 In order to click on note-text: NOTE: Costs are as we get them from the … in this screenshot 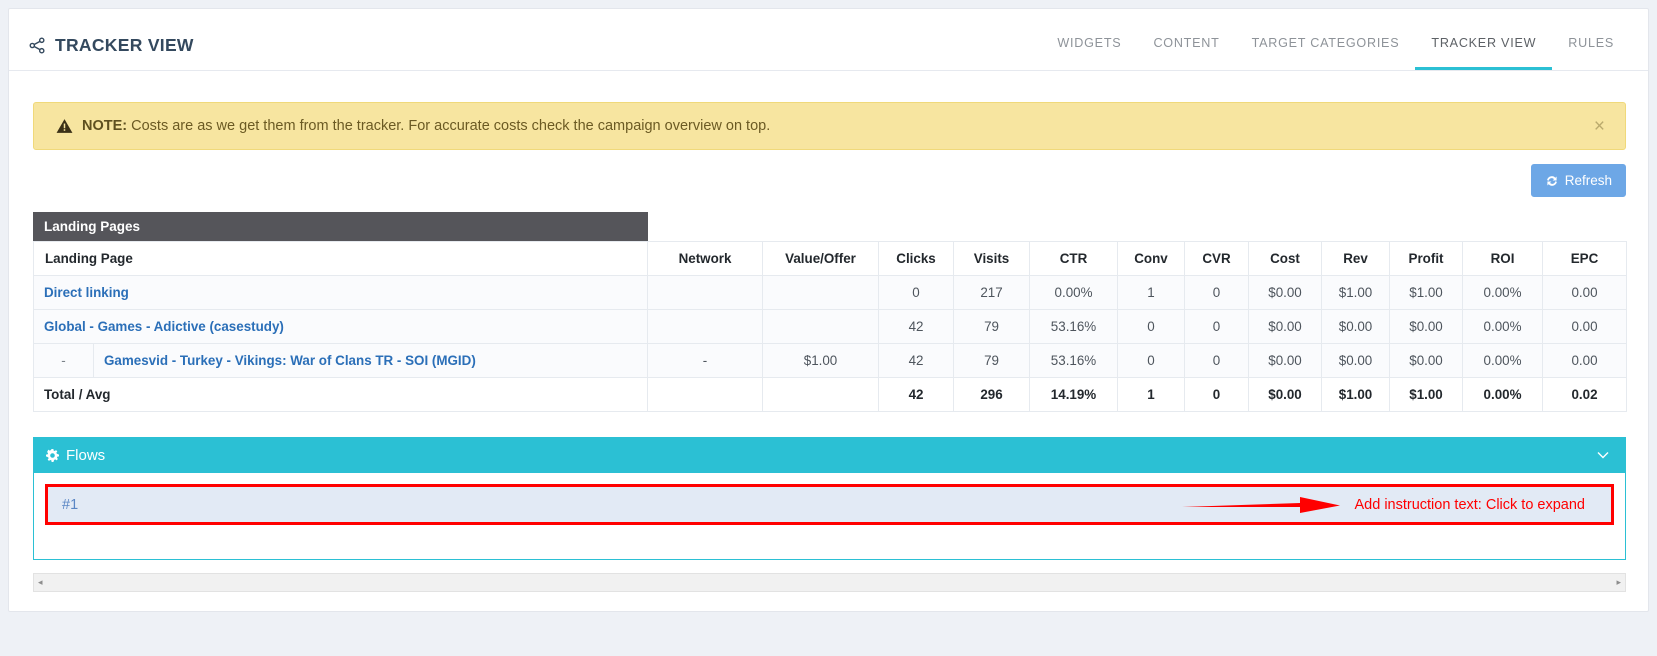, I will do `click(426, 126)`.